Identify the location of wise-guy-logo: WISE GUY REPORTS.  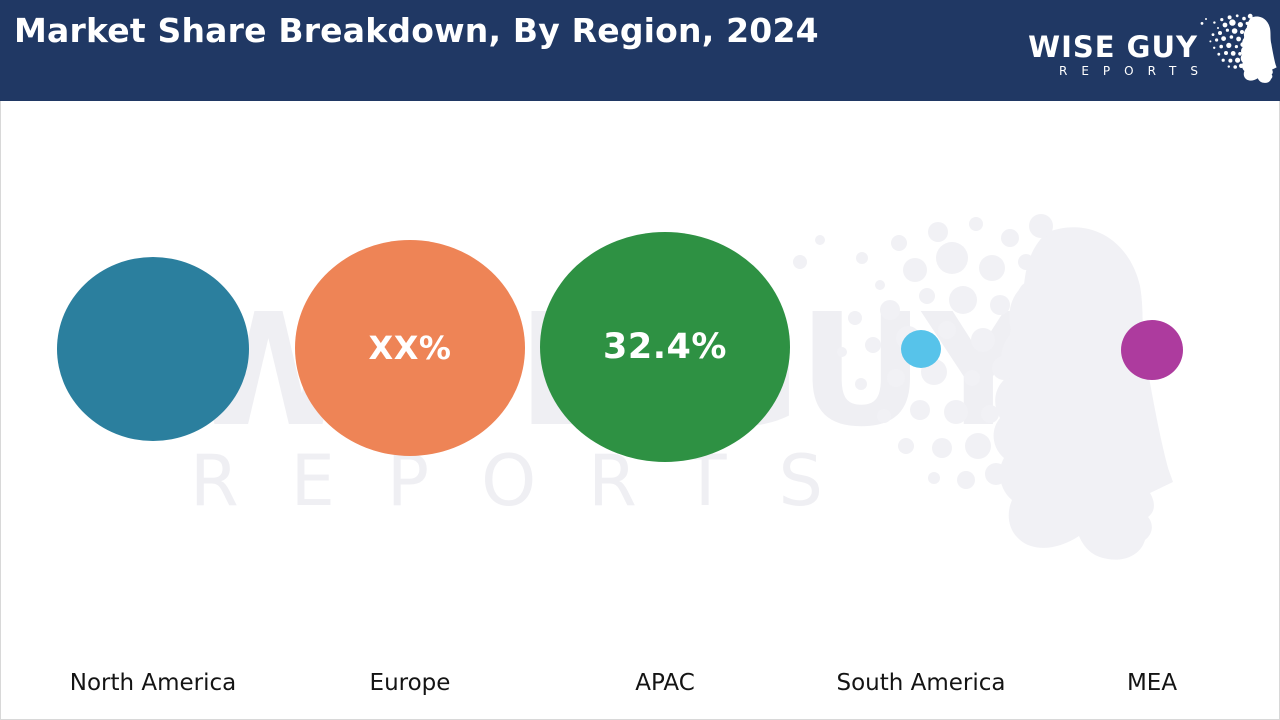
(1154, 44).